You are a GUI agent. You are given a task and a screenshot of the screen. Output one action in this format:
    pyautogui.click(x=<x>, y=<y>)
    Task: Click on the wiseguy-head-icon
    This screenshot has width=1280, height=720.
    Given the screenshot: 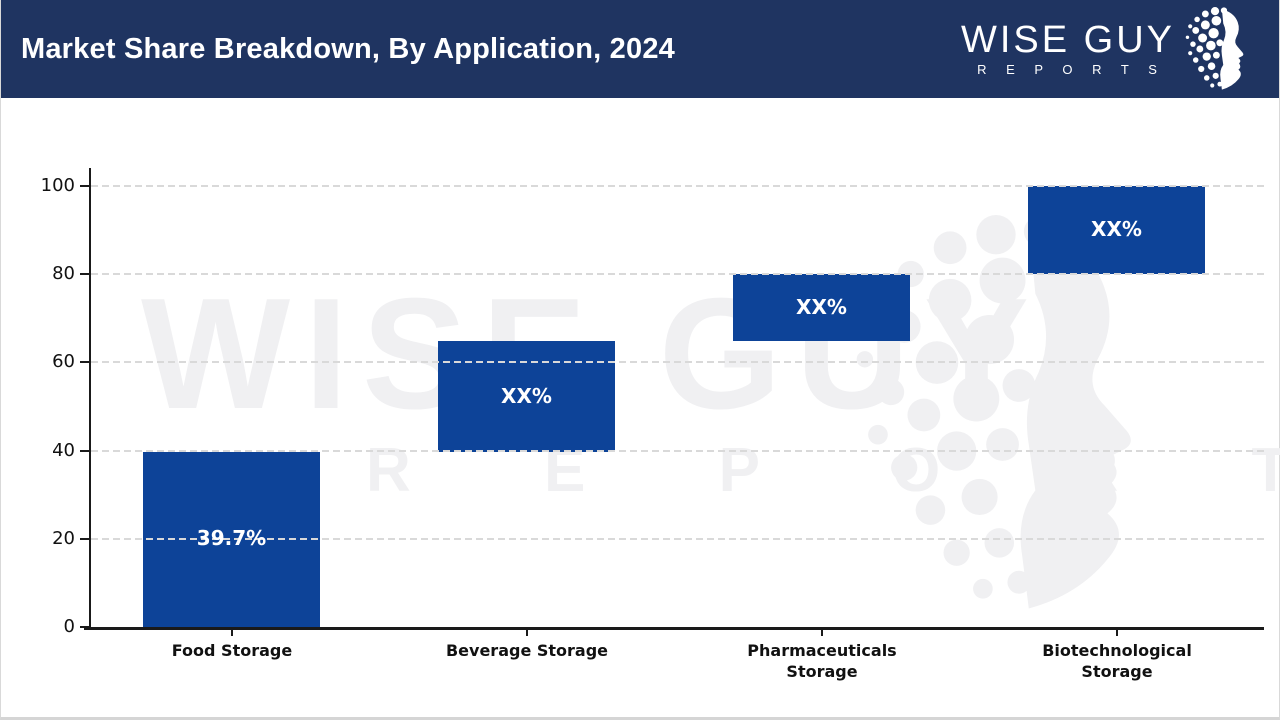 What is the action you would take?
    pyautogui.click(x=1215, y=49)
    